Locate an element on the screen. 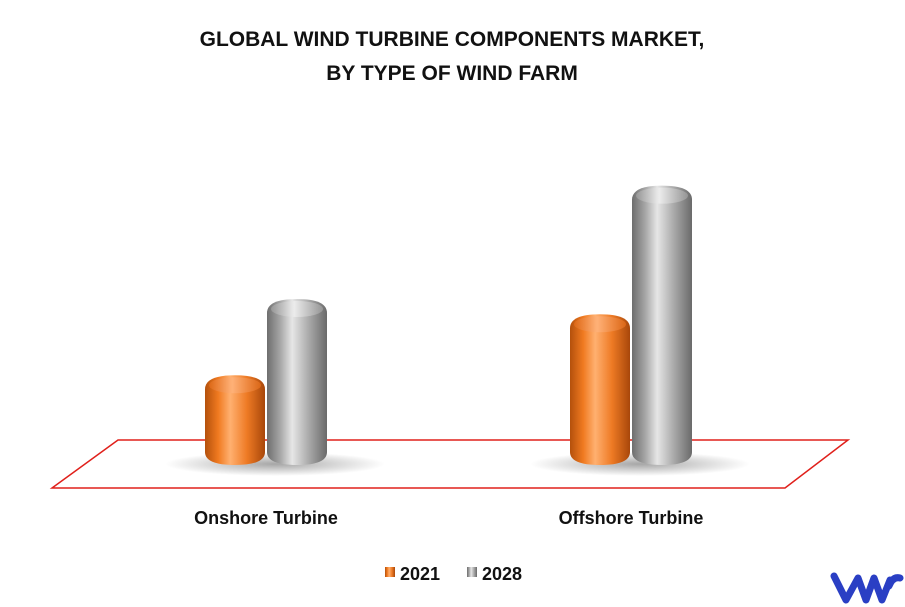  legend: 2021 2028 is located at coordinates (453, 574).